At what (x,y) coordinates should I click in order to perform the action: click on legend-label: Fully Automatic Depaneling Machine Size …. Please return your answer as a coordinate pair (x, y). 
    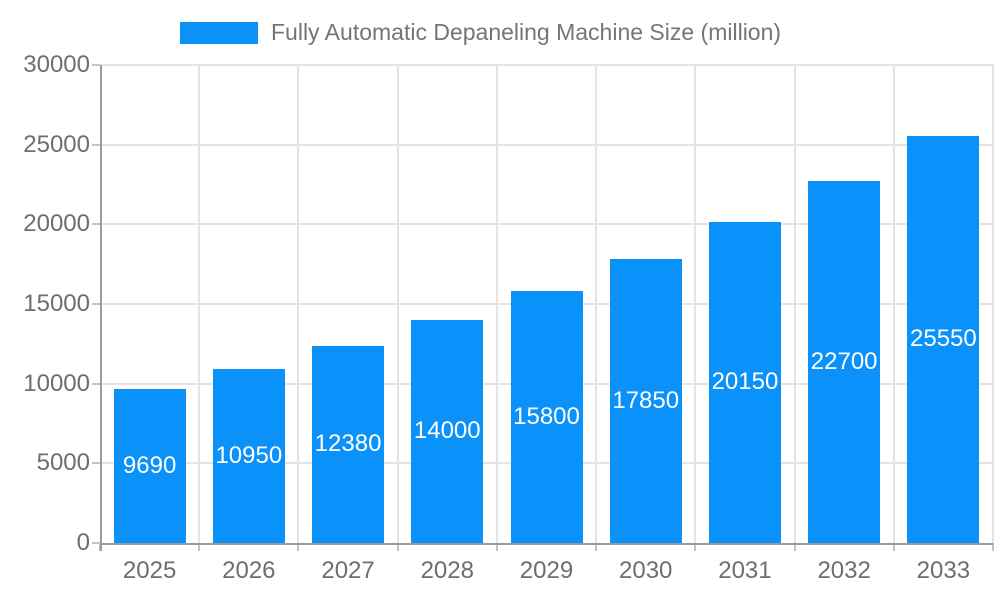
    Looking at the image, I should click on (526, 32).